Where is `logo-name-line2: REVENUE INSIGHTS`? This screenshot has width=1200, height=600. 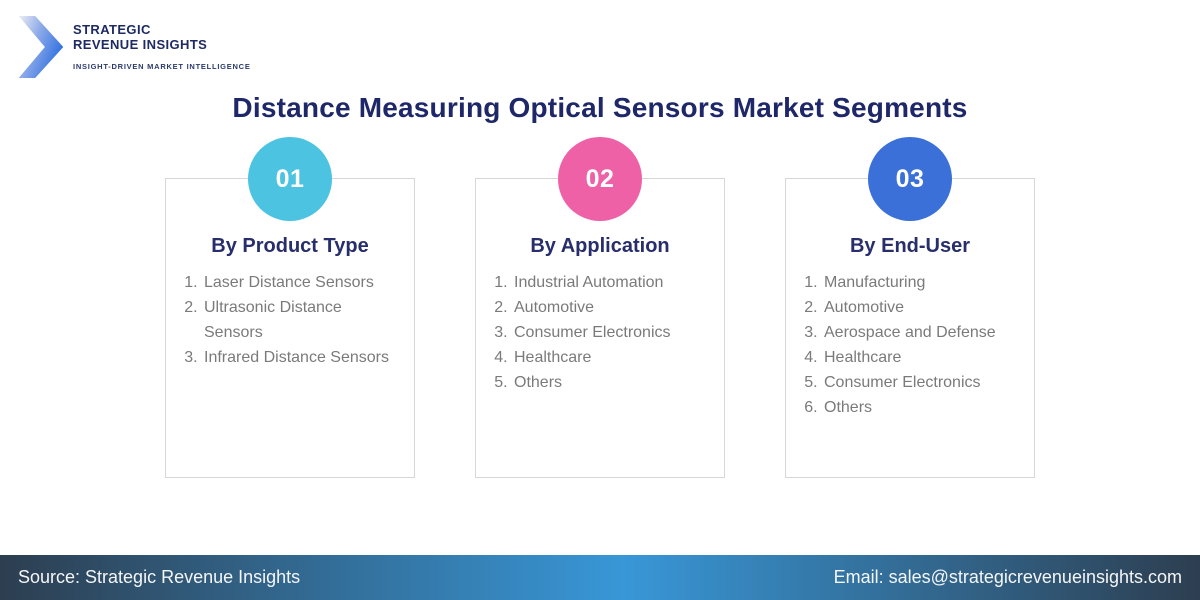
logo-name-line2: REVENUE INSIGHTS is located at coordinates (140, 44).